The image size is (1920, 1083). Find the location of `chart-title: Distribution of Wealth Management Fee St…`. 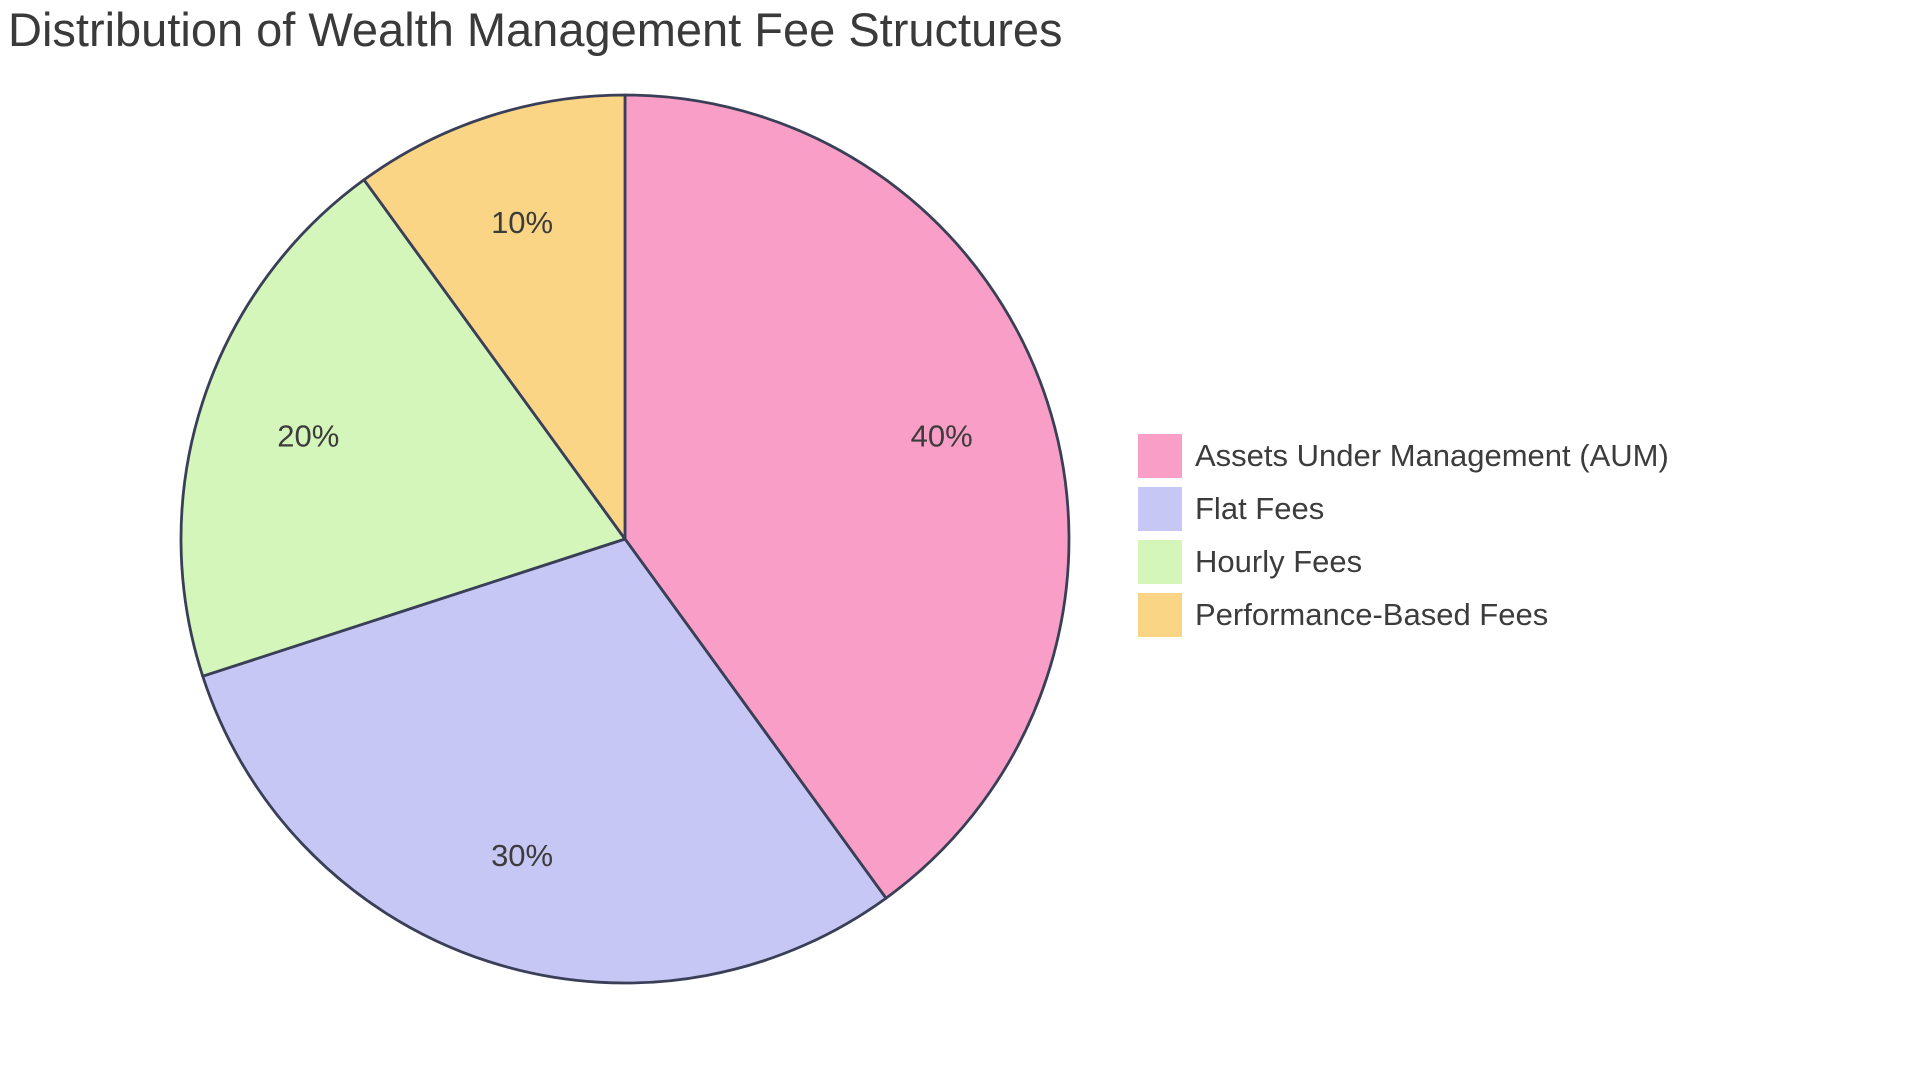

chart-title: Distribution of Wealth Management Fee St… is located at coordinates (535, 29).